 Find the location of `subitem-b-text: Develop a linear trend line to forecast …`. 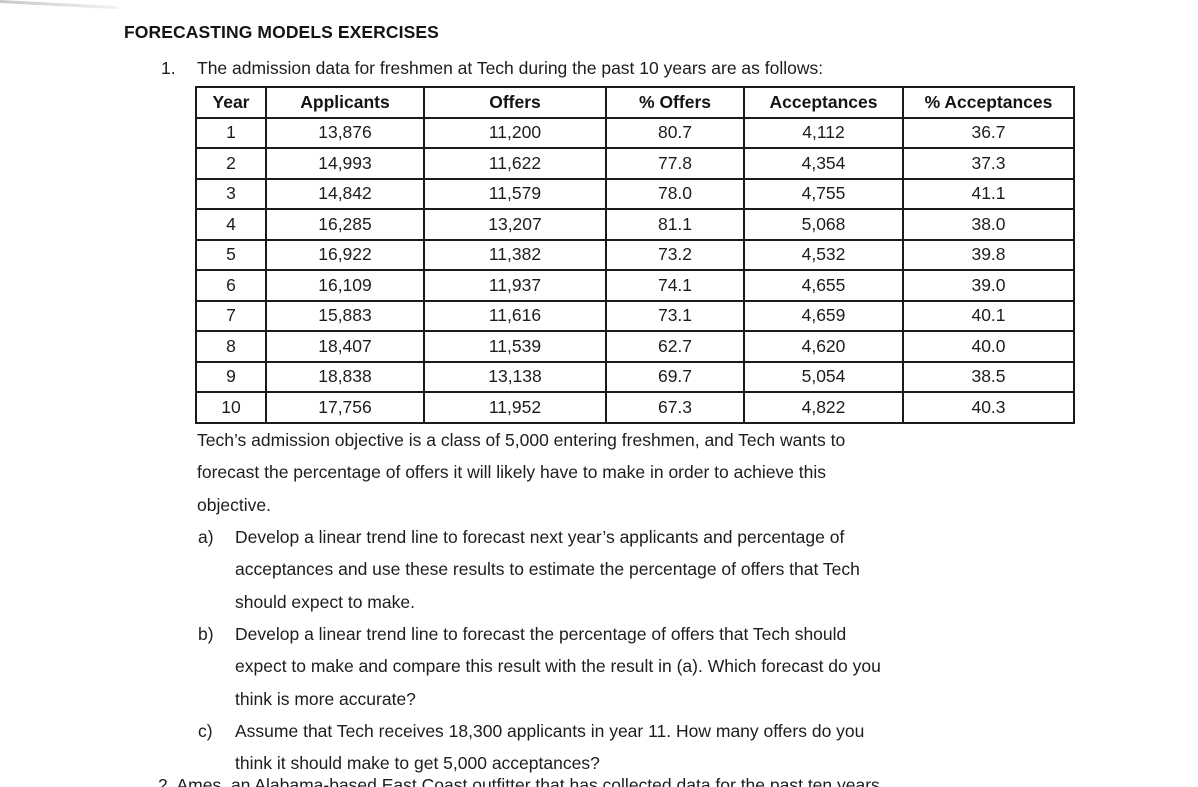

subitem-b-text: Develop a linear trend line to forecast … is located at coordinates (558, 666).